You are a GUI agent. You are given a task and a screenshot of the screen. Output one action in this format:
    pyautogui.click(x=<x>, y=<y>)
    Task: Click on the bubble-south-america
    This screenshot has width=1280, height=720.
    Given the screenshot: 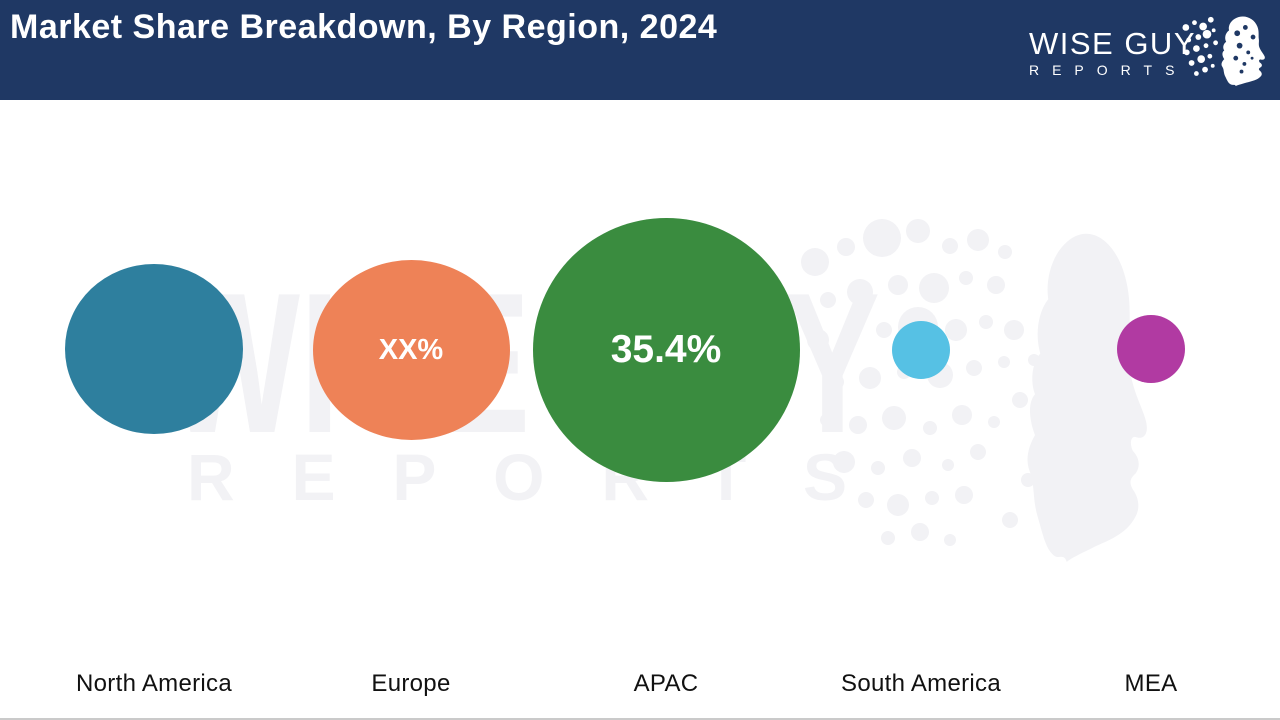 What is the action you would take?
    pyautogui.click(x=921, y=350)
    